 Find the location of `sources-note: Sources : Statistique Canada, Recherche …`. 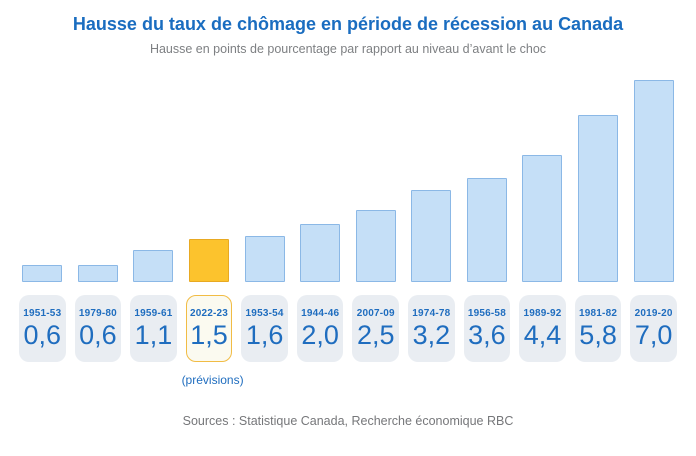

sources-note: Sources : Statistique Canada, Recherche … is located at coordinates (348, 421).